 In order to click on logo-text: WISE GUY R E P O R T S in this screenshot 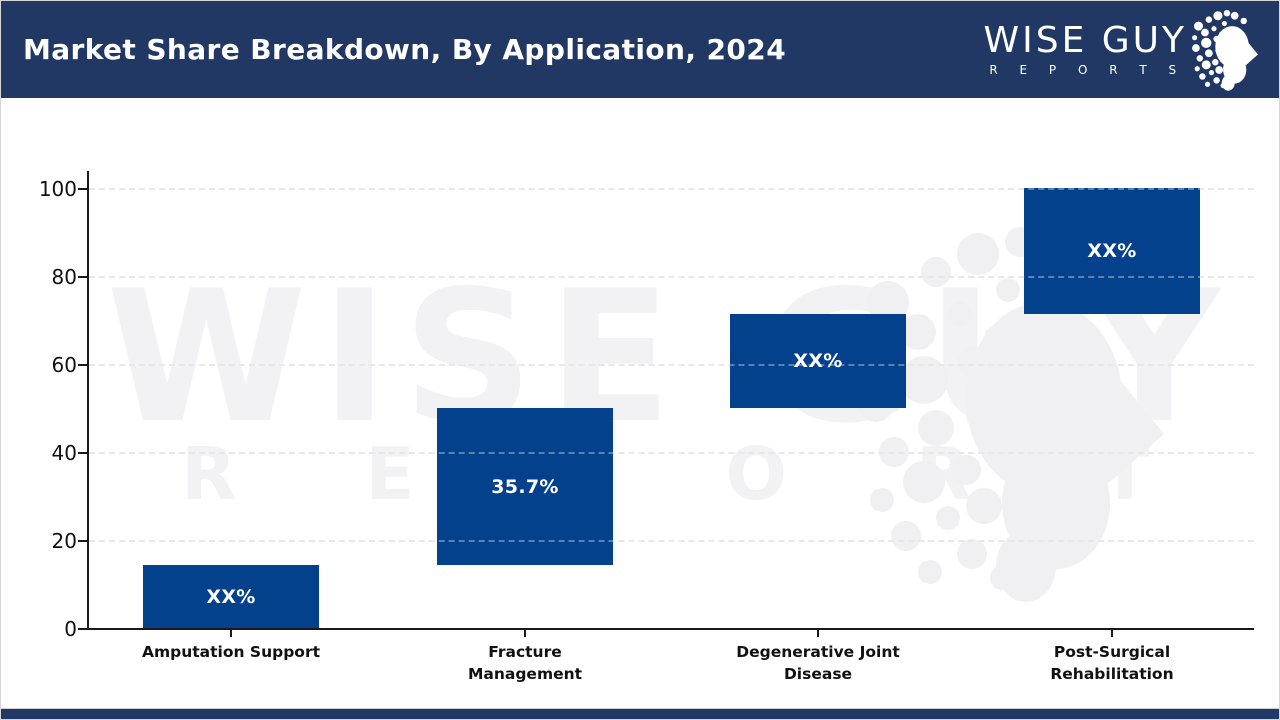, I will do `click(1085, 48)`.